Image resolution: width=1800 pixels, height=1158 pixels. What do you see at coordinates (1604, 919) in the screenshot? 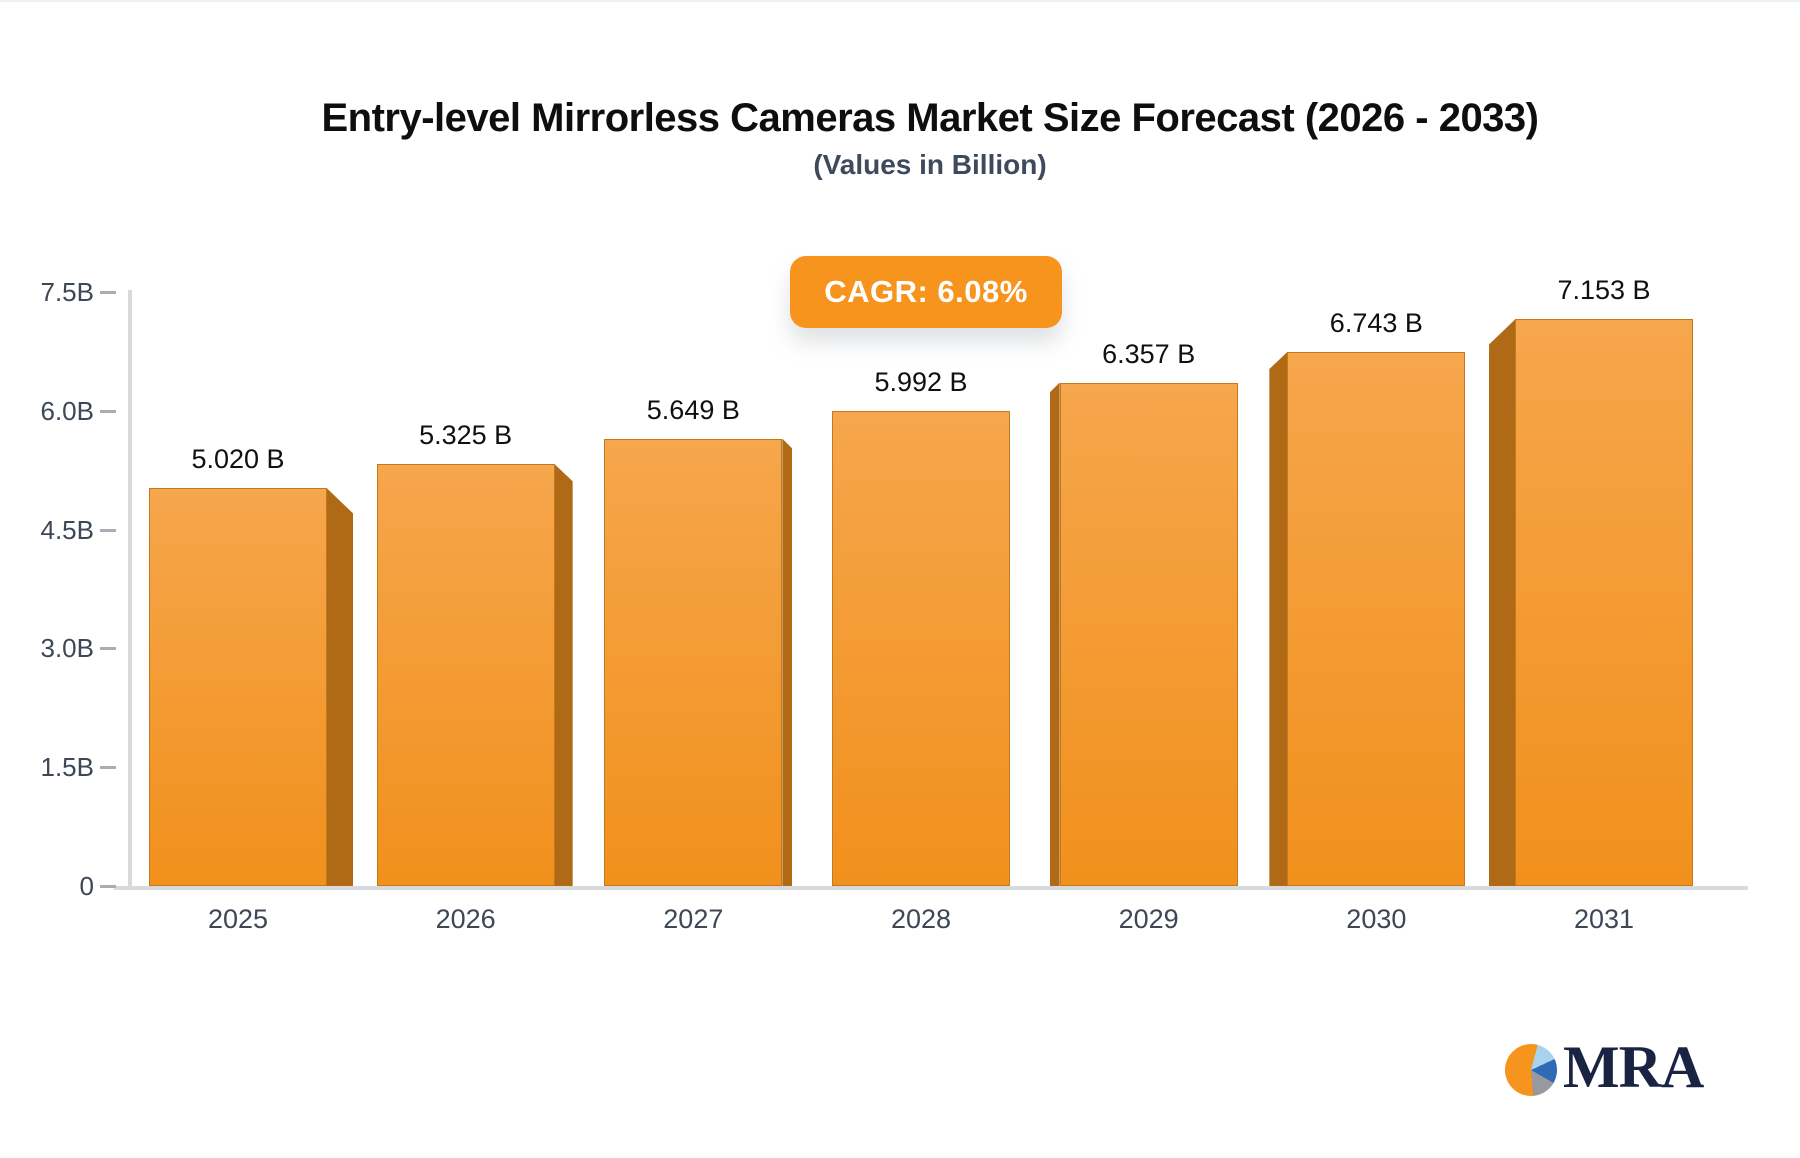
I see `x-axis-label: 2031` at bounding box center [1604, 919].